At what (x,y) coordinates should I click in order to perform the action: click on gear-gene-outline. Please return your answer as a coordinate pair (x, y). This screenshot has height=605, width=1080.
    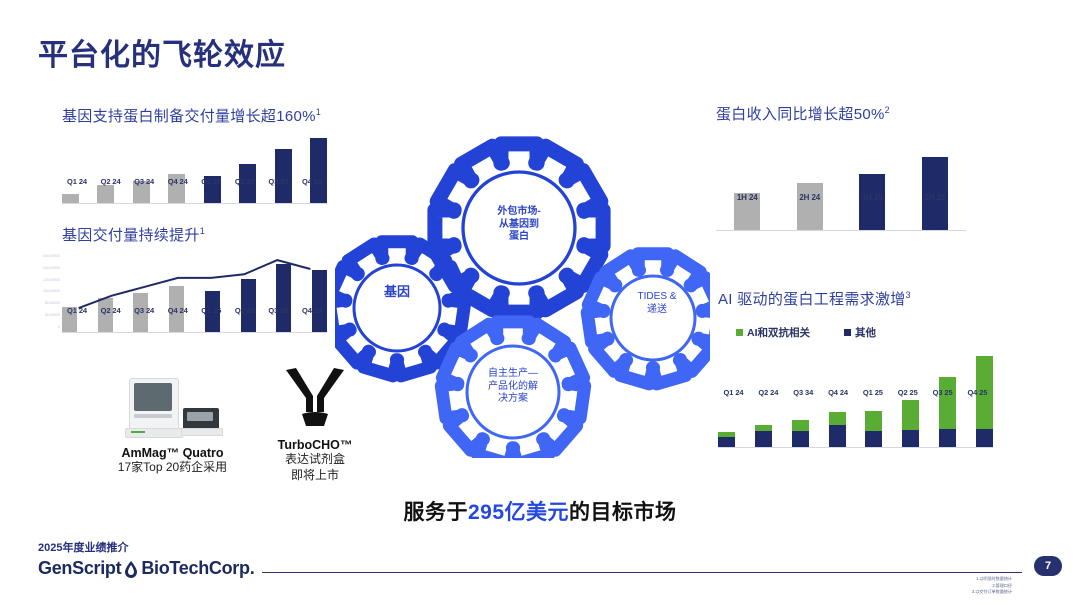
    Looking at the image, I should click on (397, 309).